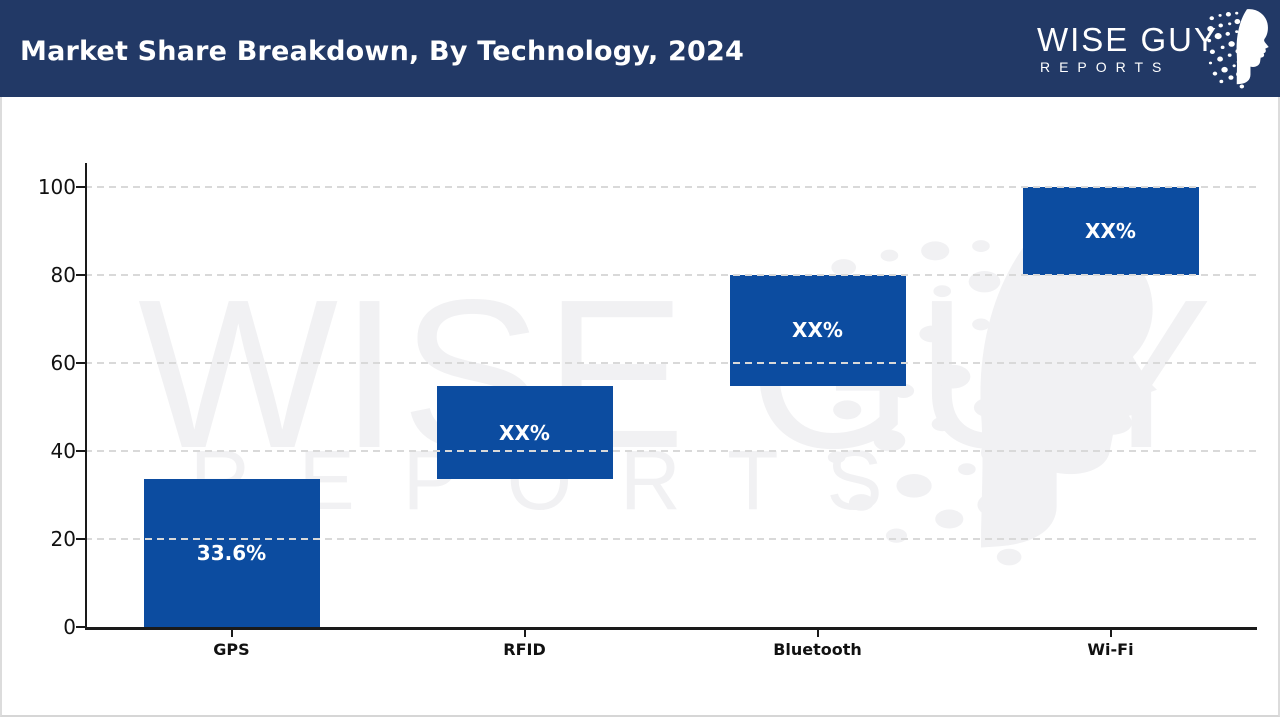 The width and height of the screenshot is (1280, 720). I want to click on bar-value-label-bluetooth: XX%, so click(817, 330).